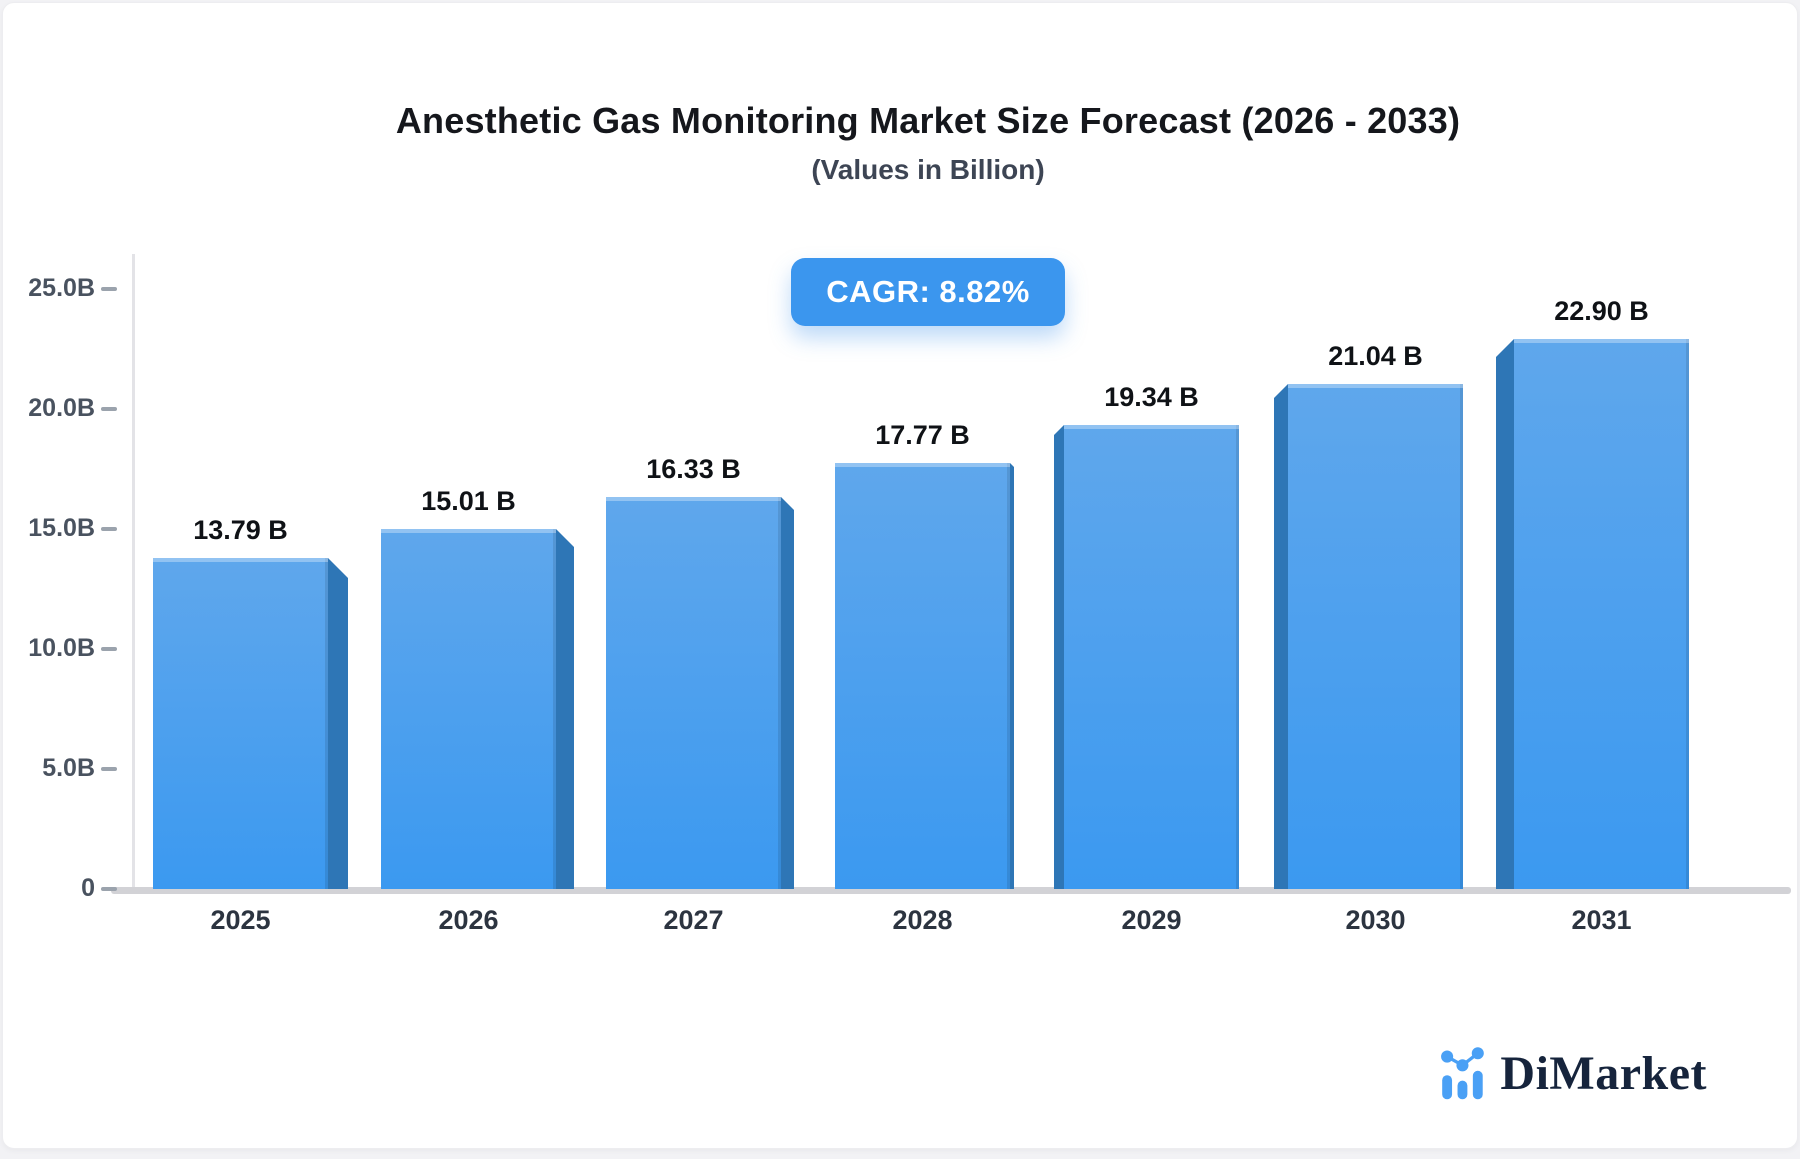 The image size is (1800, 1159). What do you see at coordinates (338, 723) in the screenshot?
I see `bar-3d-side-2025` at bounding box center [338, 723].